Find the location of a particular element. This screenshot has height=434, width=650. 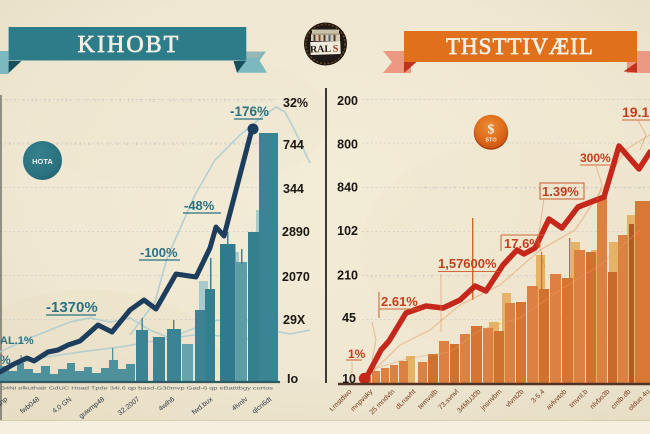

svg-text: 1% is located at coordinates (357, 354).